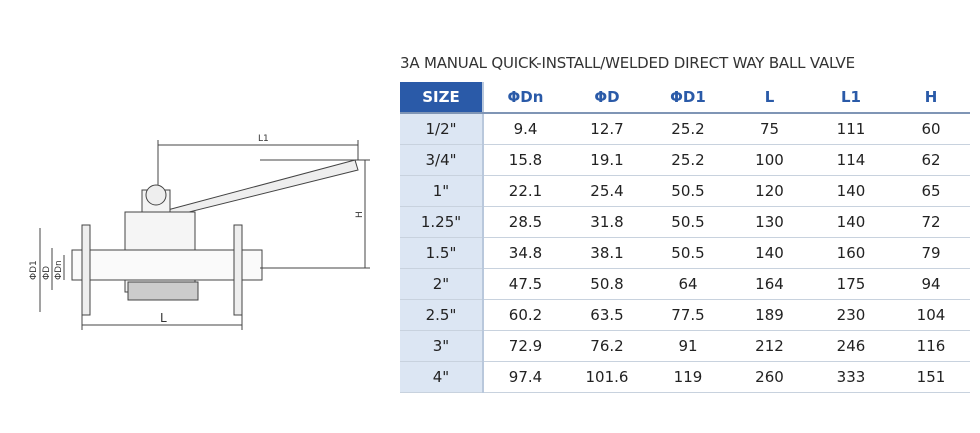  Describe the element at coordinates (688, 377) in the screenshot. I see `cell: 119` at that location.